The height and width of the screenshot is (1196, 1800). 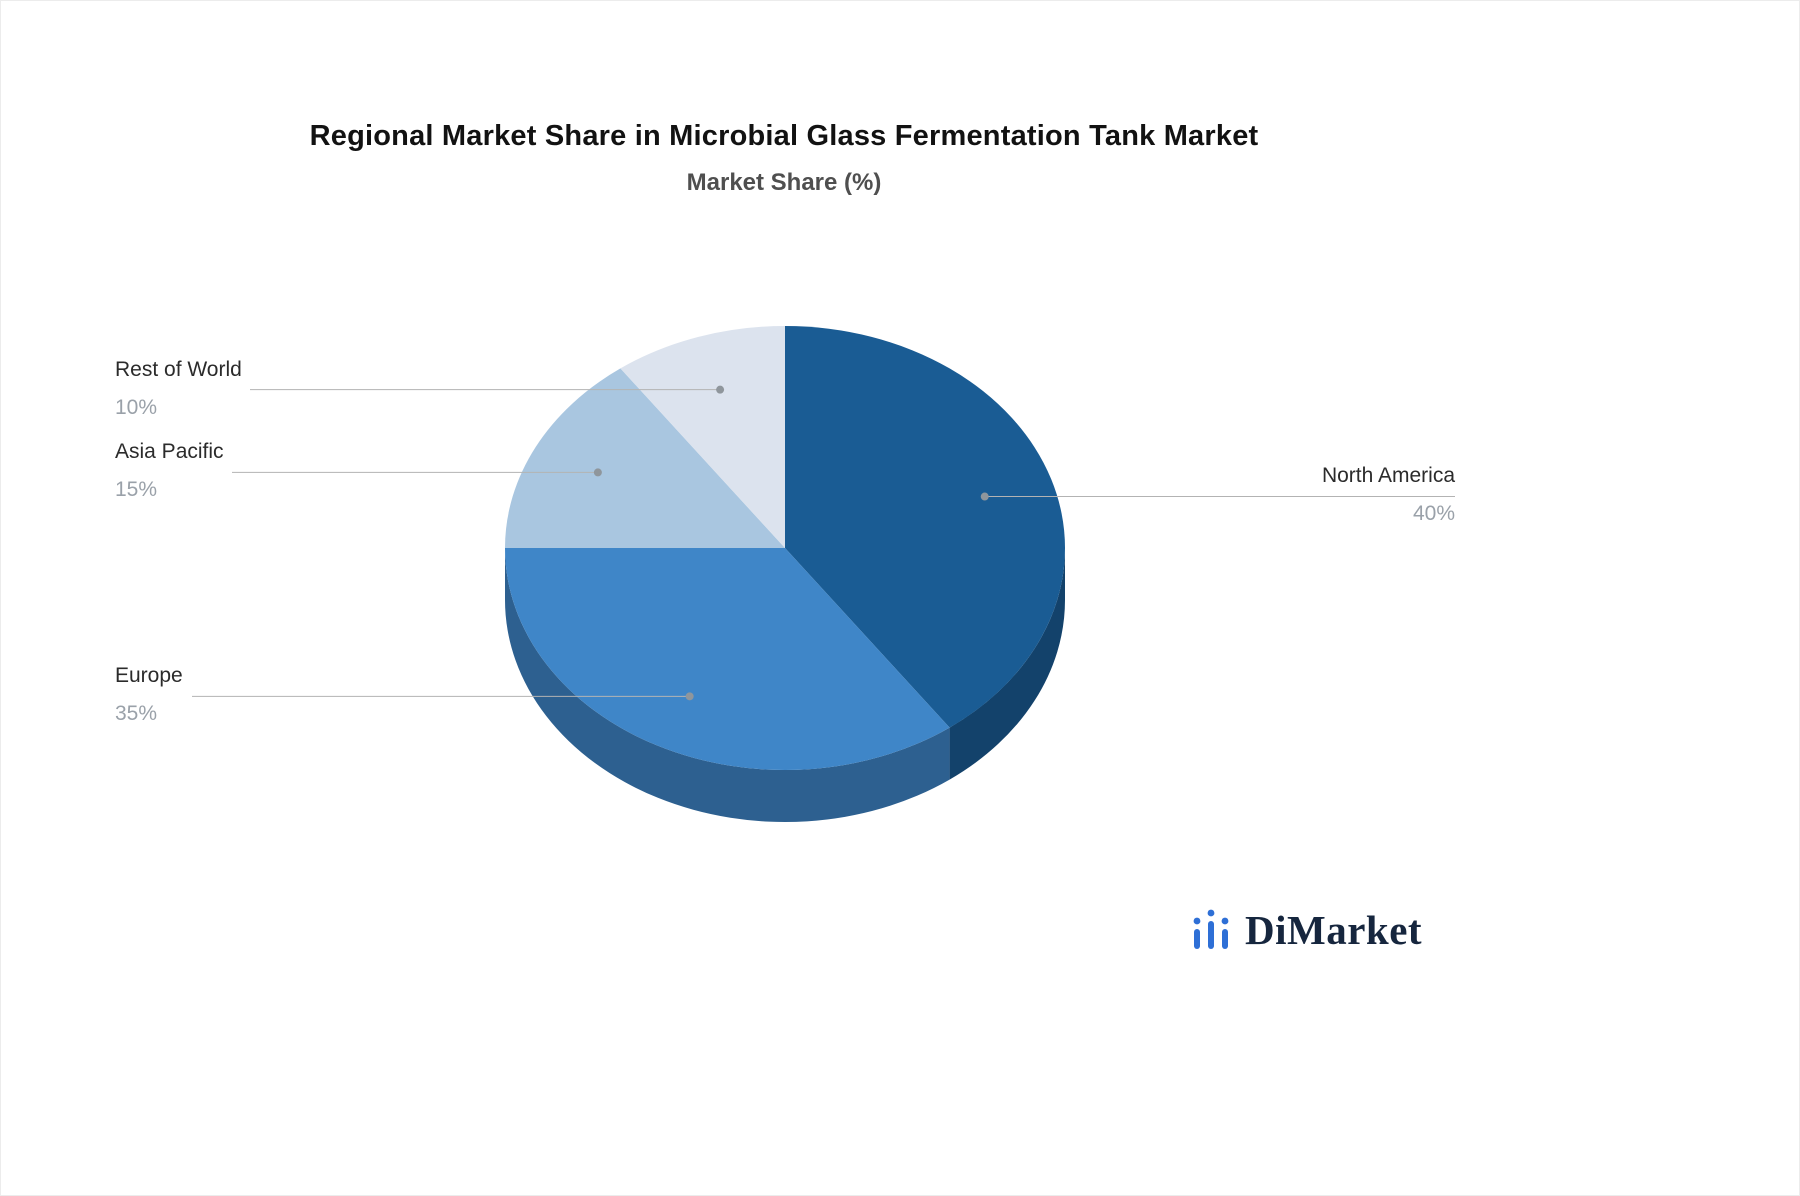 I want to click on slice-value: 15%, so click(x=136, y=489).